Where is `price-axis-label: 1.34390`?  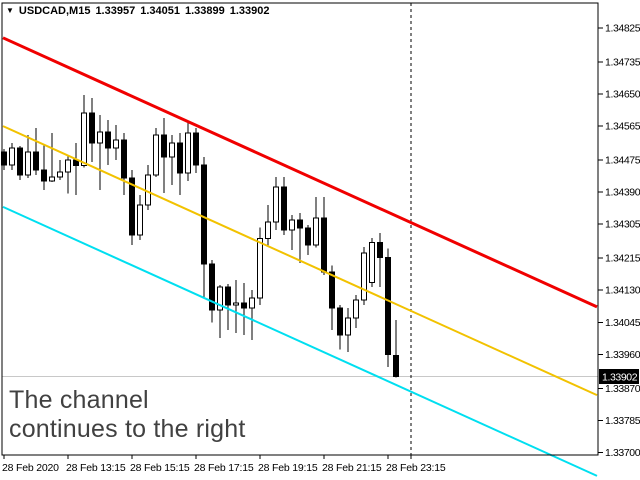 price-axis-label: 1.34390 is located at coordinates (622, 193).